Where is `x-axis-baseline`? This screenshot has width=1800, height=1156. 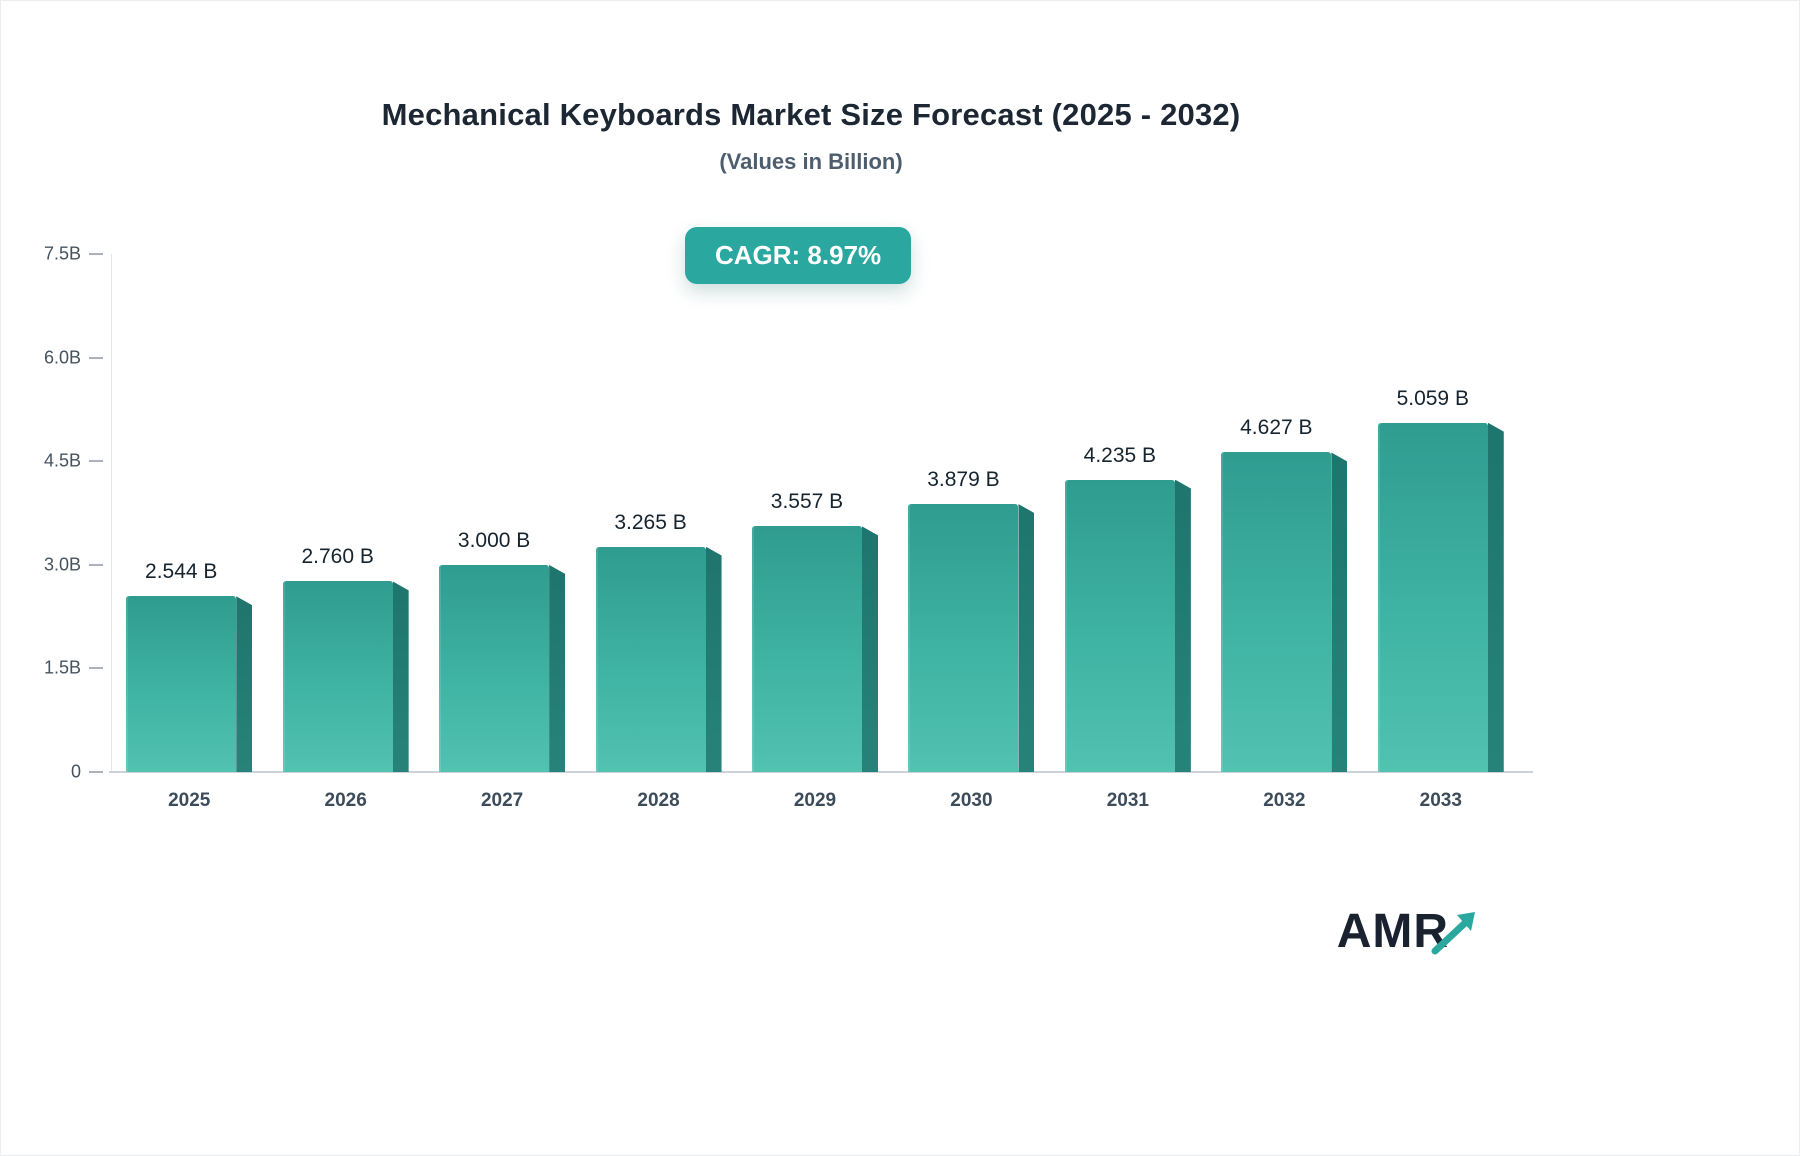
x-axis-baseline is located at coordinates (821, 772).